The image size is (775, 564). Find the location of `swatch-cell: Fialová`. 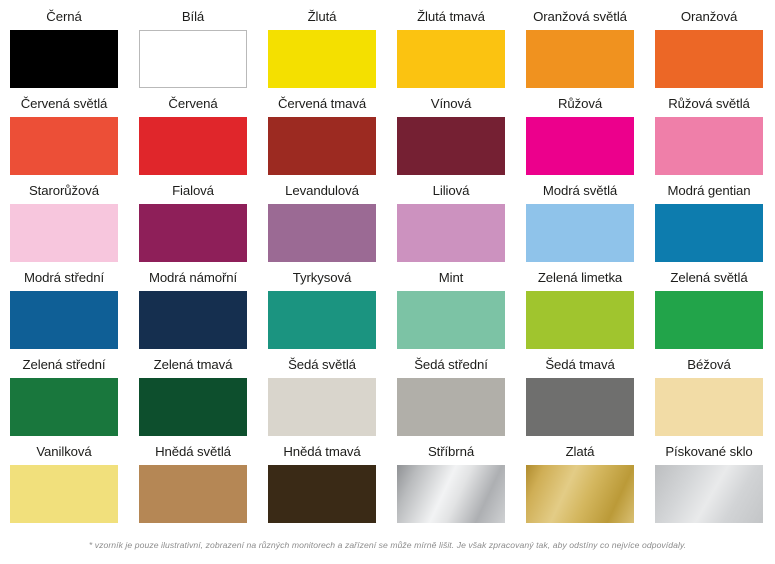

swatch-cell: Fialová is located at coordinates (193, 221).